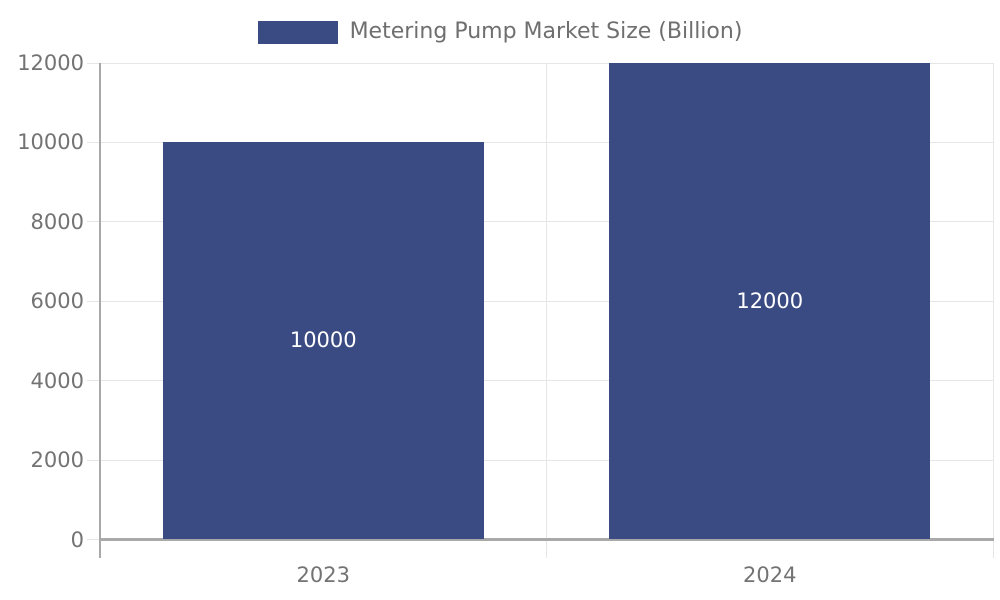  I want to click on y-tick-label: 10000, so click(50, 142).